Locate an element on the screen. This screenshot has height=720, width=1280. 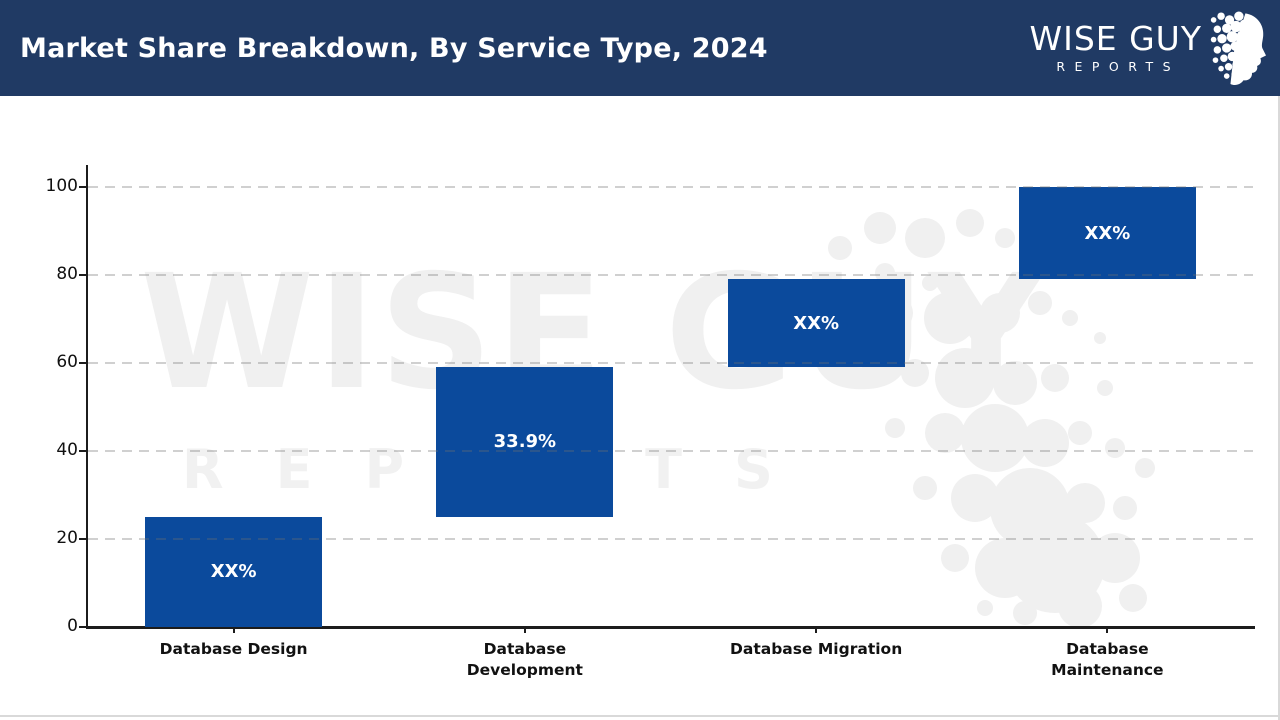
bar-value-label: 33.9% is located at coordinates (525, 442).